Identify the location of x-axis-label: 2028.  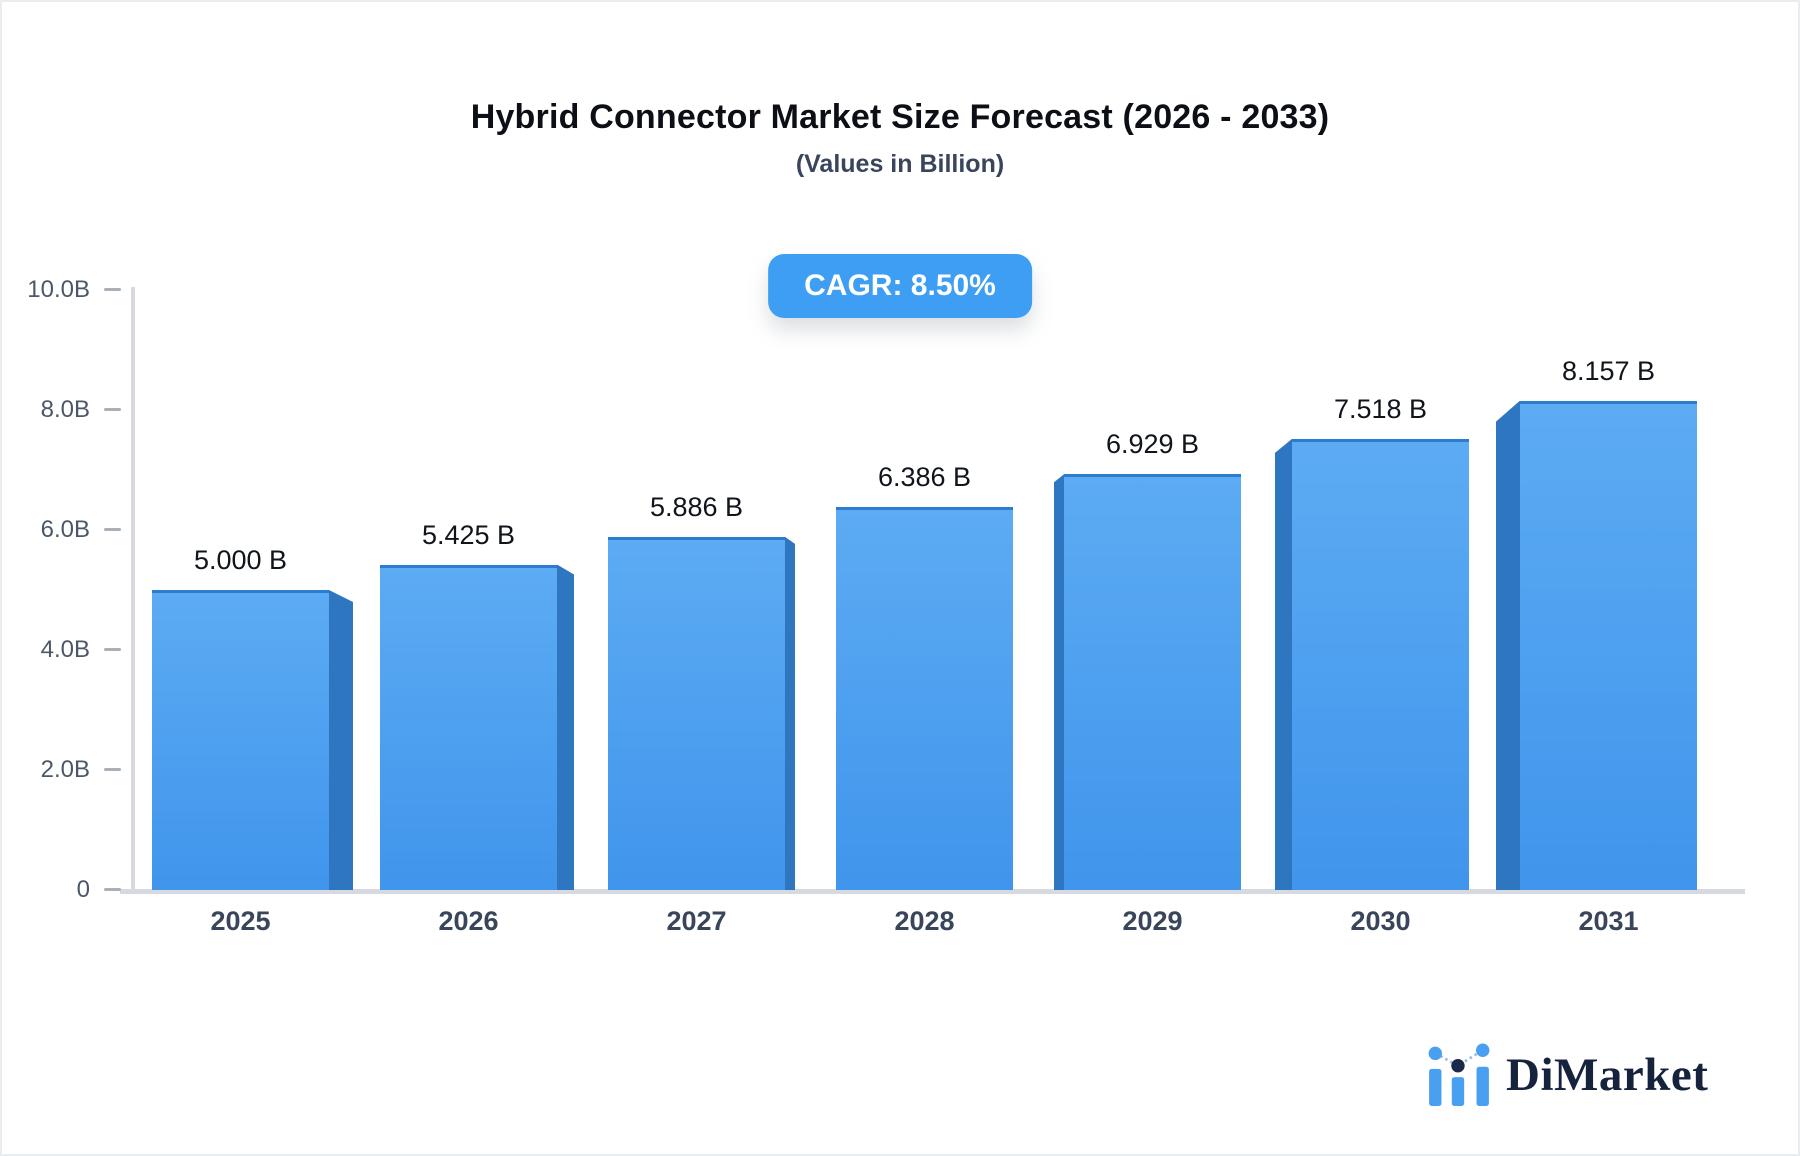
(924, 921).